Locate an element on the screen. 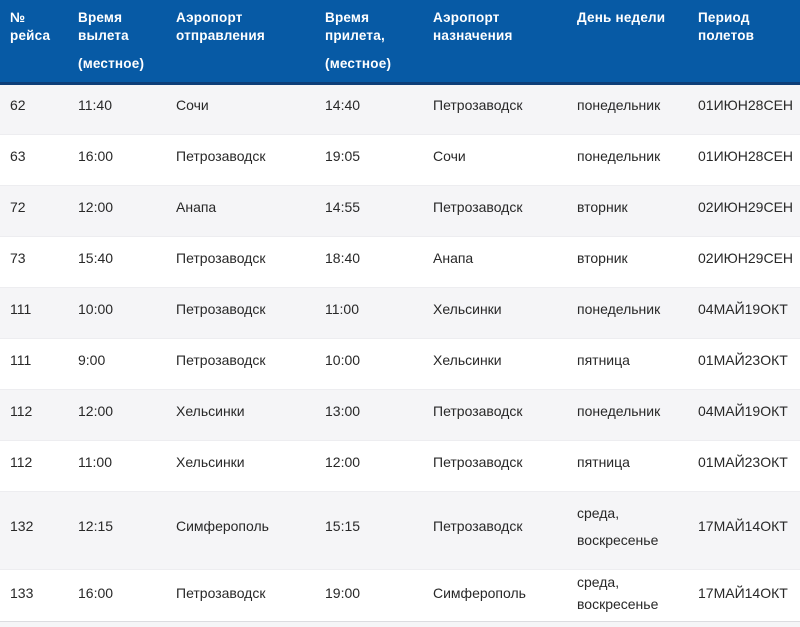  cell-flight-number: 132 is located at coordinates (34, 529).